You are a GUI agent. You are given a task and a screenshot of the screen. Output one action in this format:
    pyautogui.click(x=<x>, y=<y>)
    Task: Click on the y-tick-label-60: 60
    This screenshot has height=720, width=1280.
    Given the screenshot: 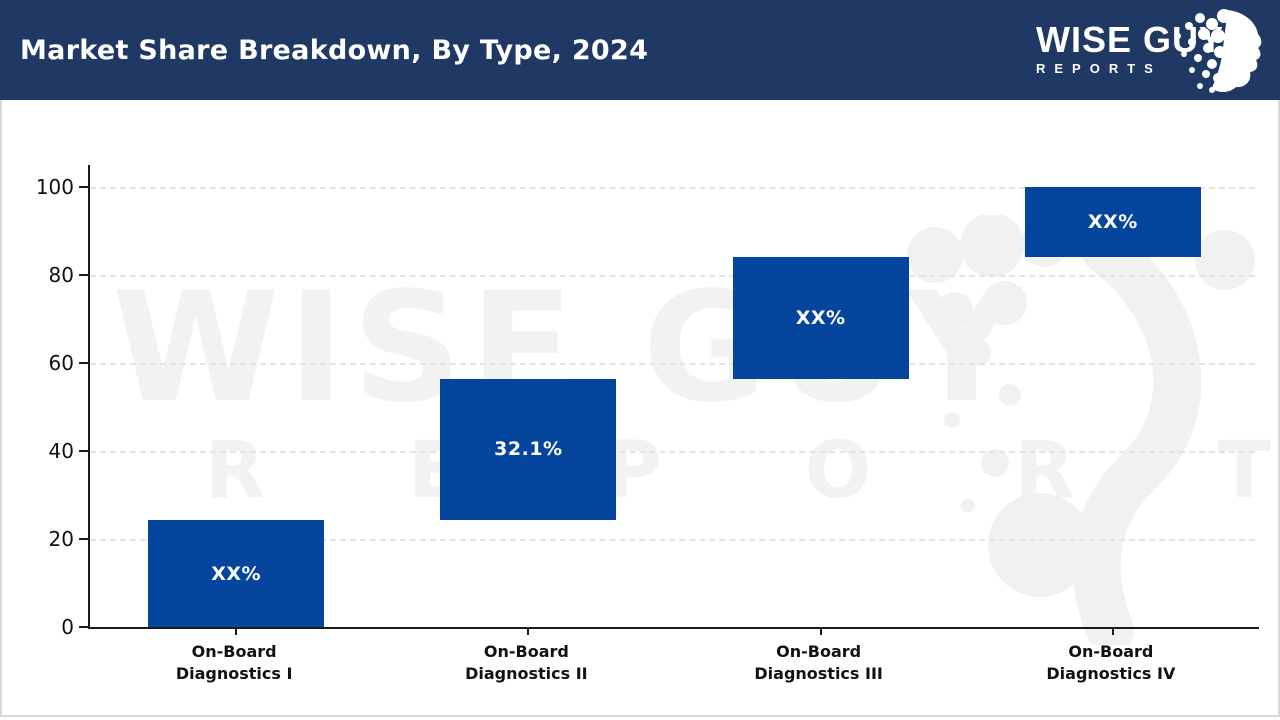 What is the action you would take?
    pyautogui.click(x=61, y=363)
    